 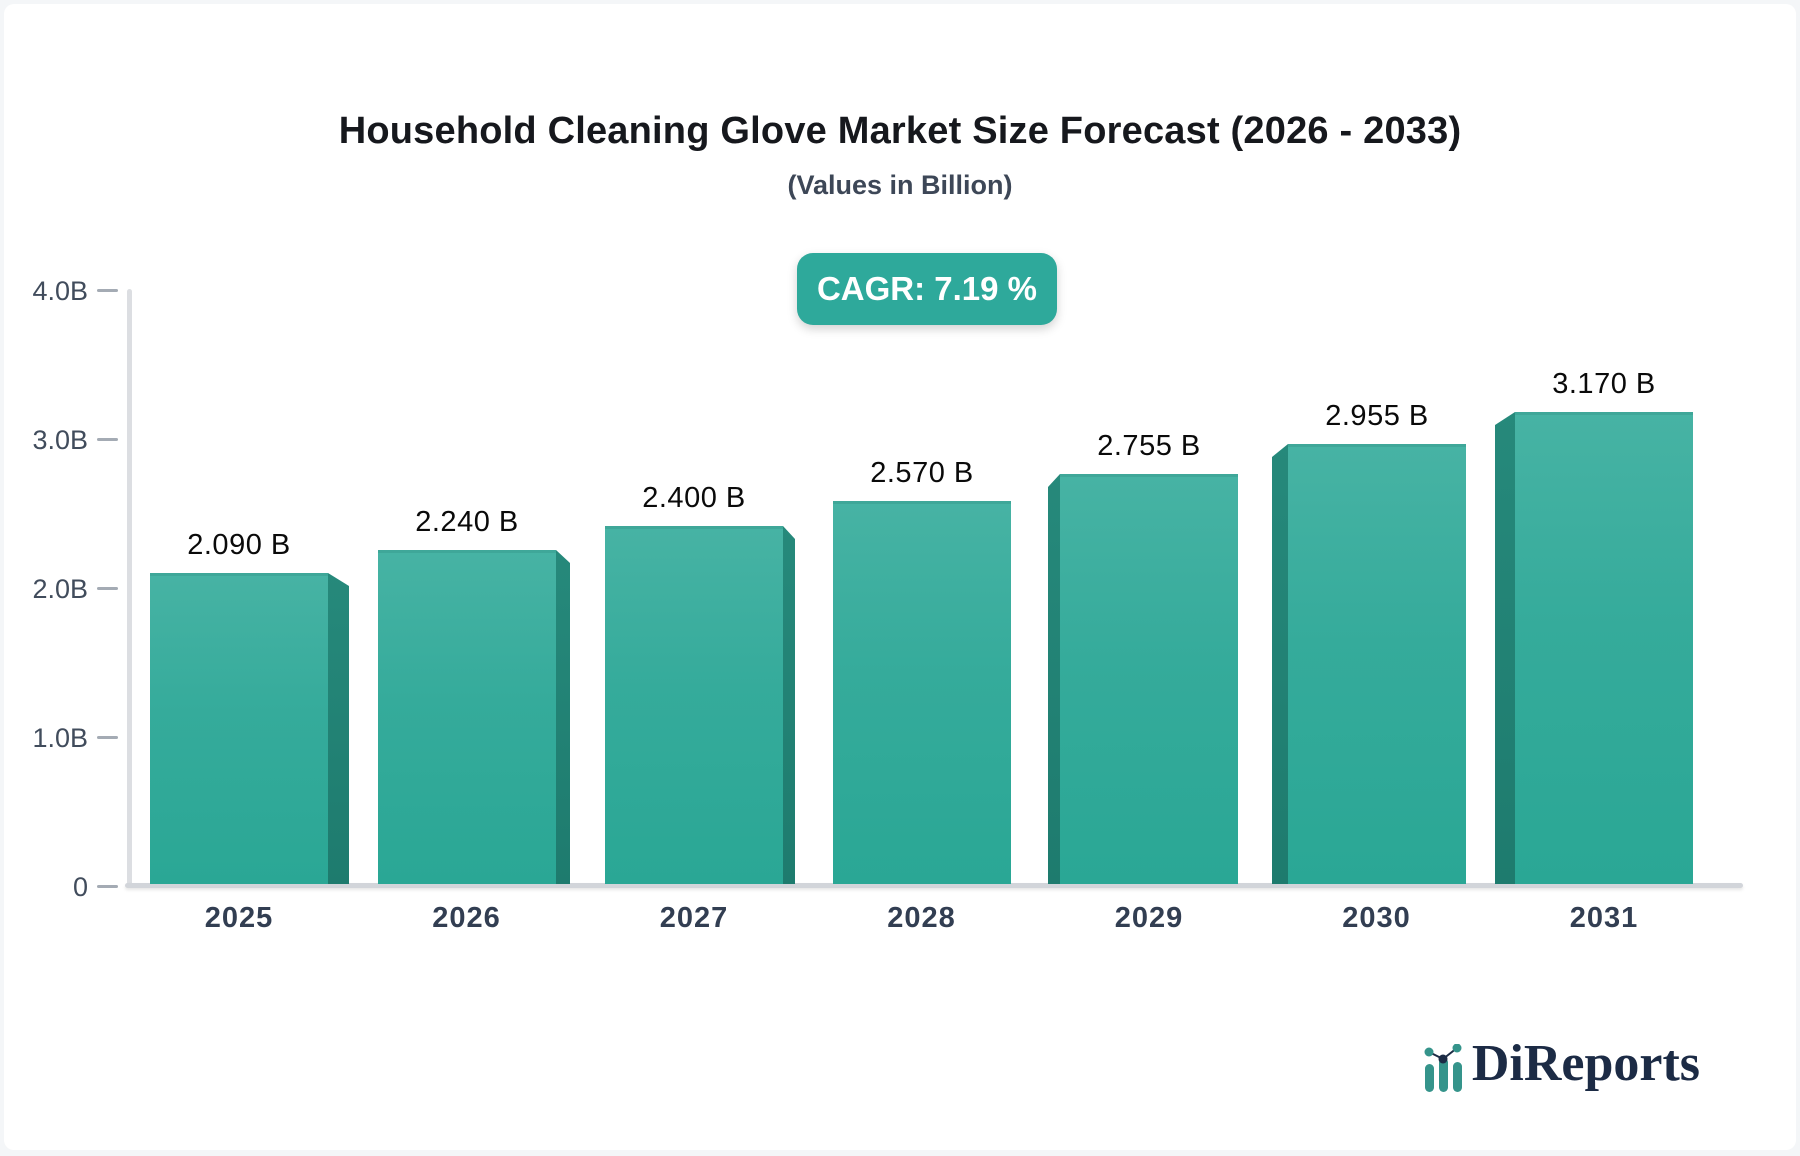 I want to click on x-tick-label-2027: 2027, so click(x=694, y=918).